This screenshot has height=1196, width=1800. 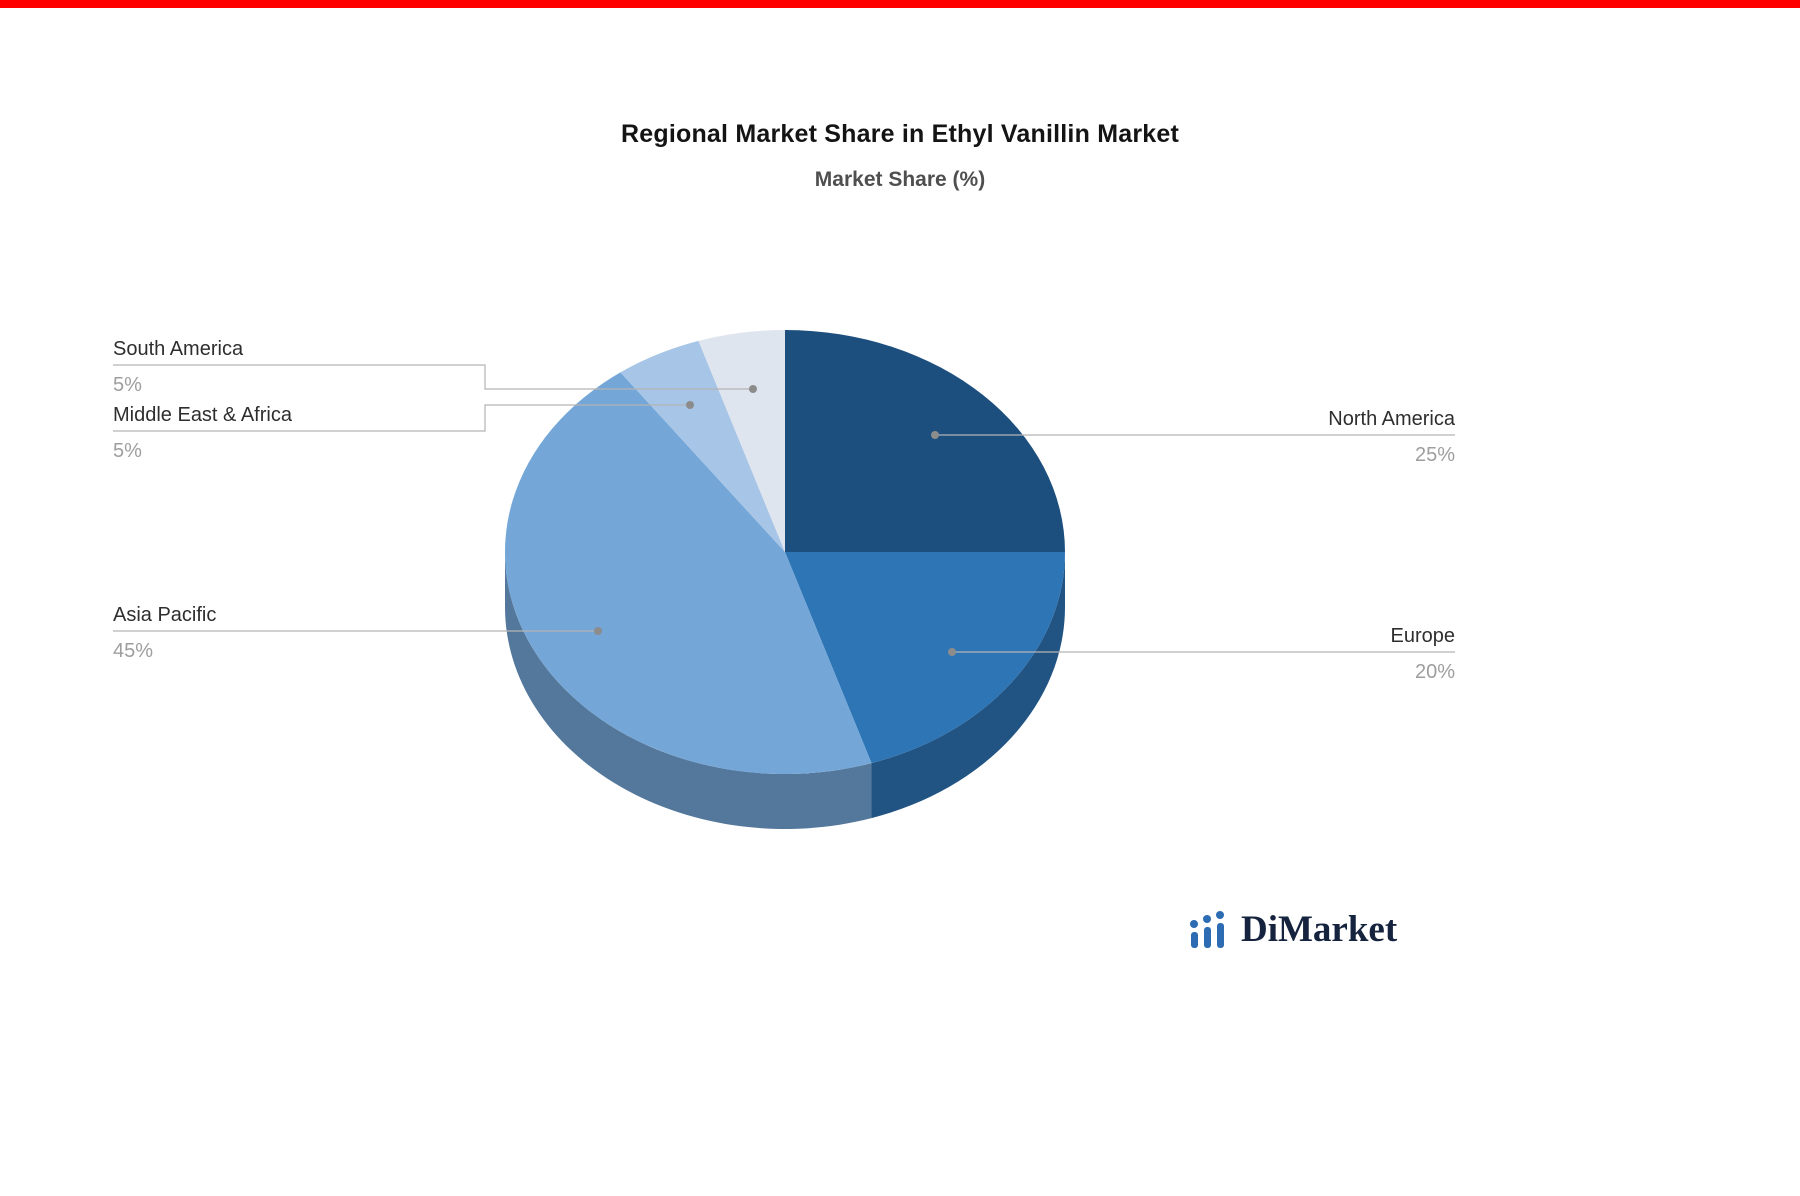 What do you see at coordinates (753, 389) in the screenshot?
I see `dot-south-america` at bounding box center [753, 389].